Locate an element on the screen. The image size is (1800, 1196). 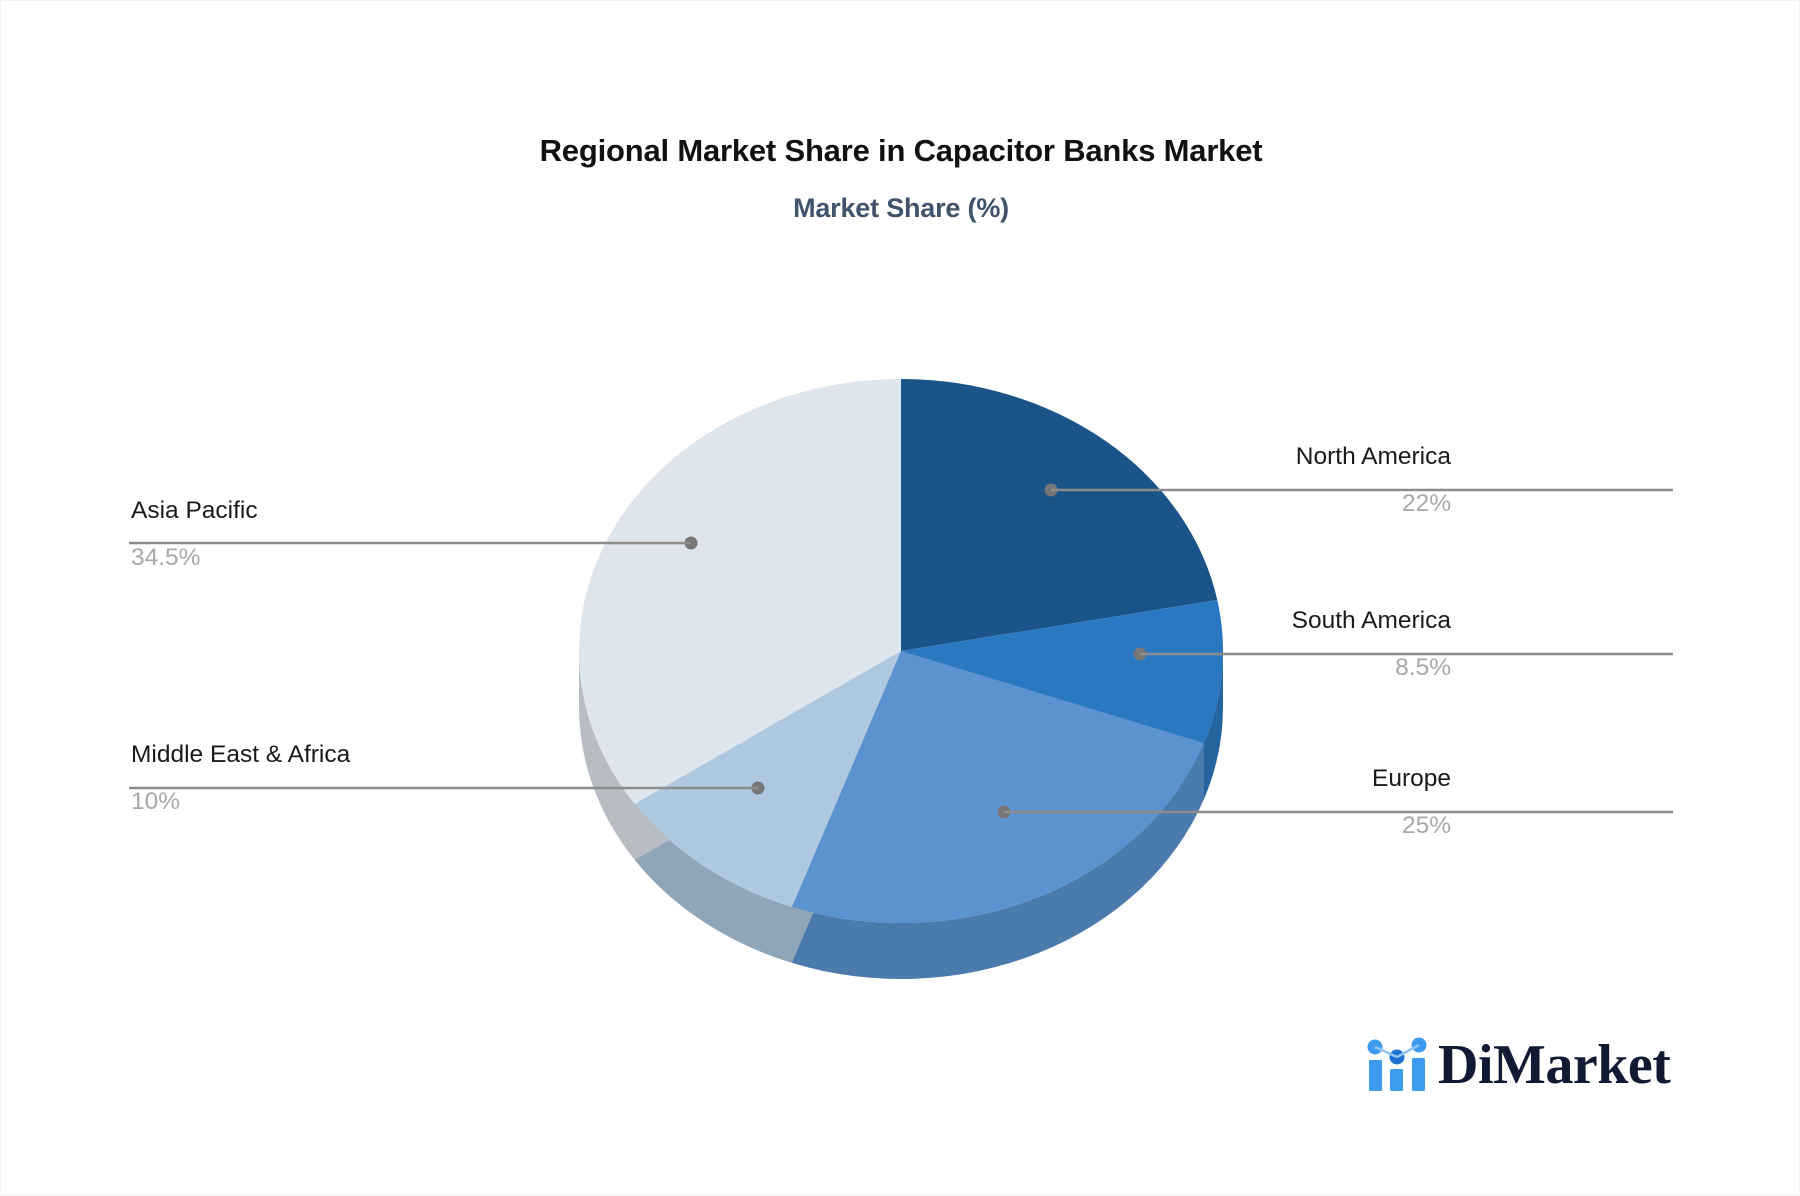
callout-value: 25% is located at coordinates (1426, 825).